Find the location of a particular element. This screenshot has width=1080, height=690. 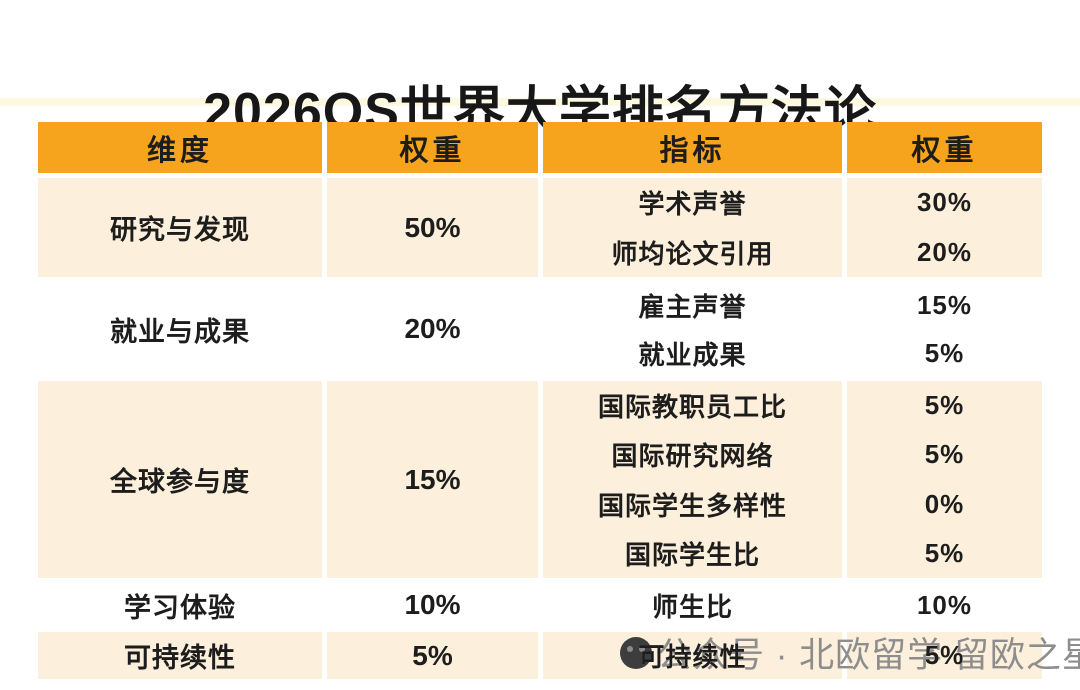

indicator-weight: 0% is located at coordinates (944, 503).